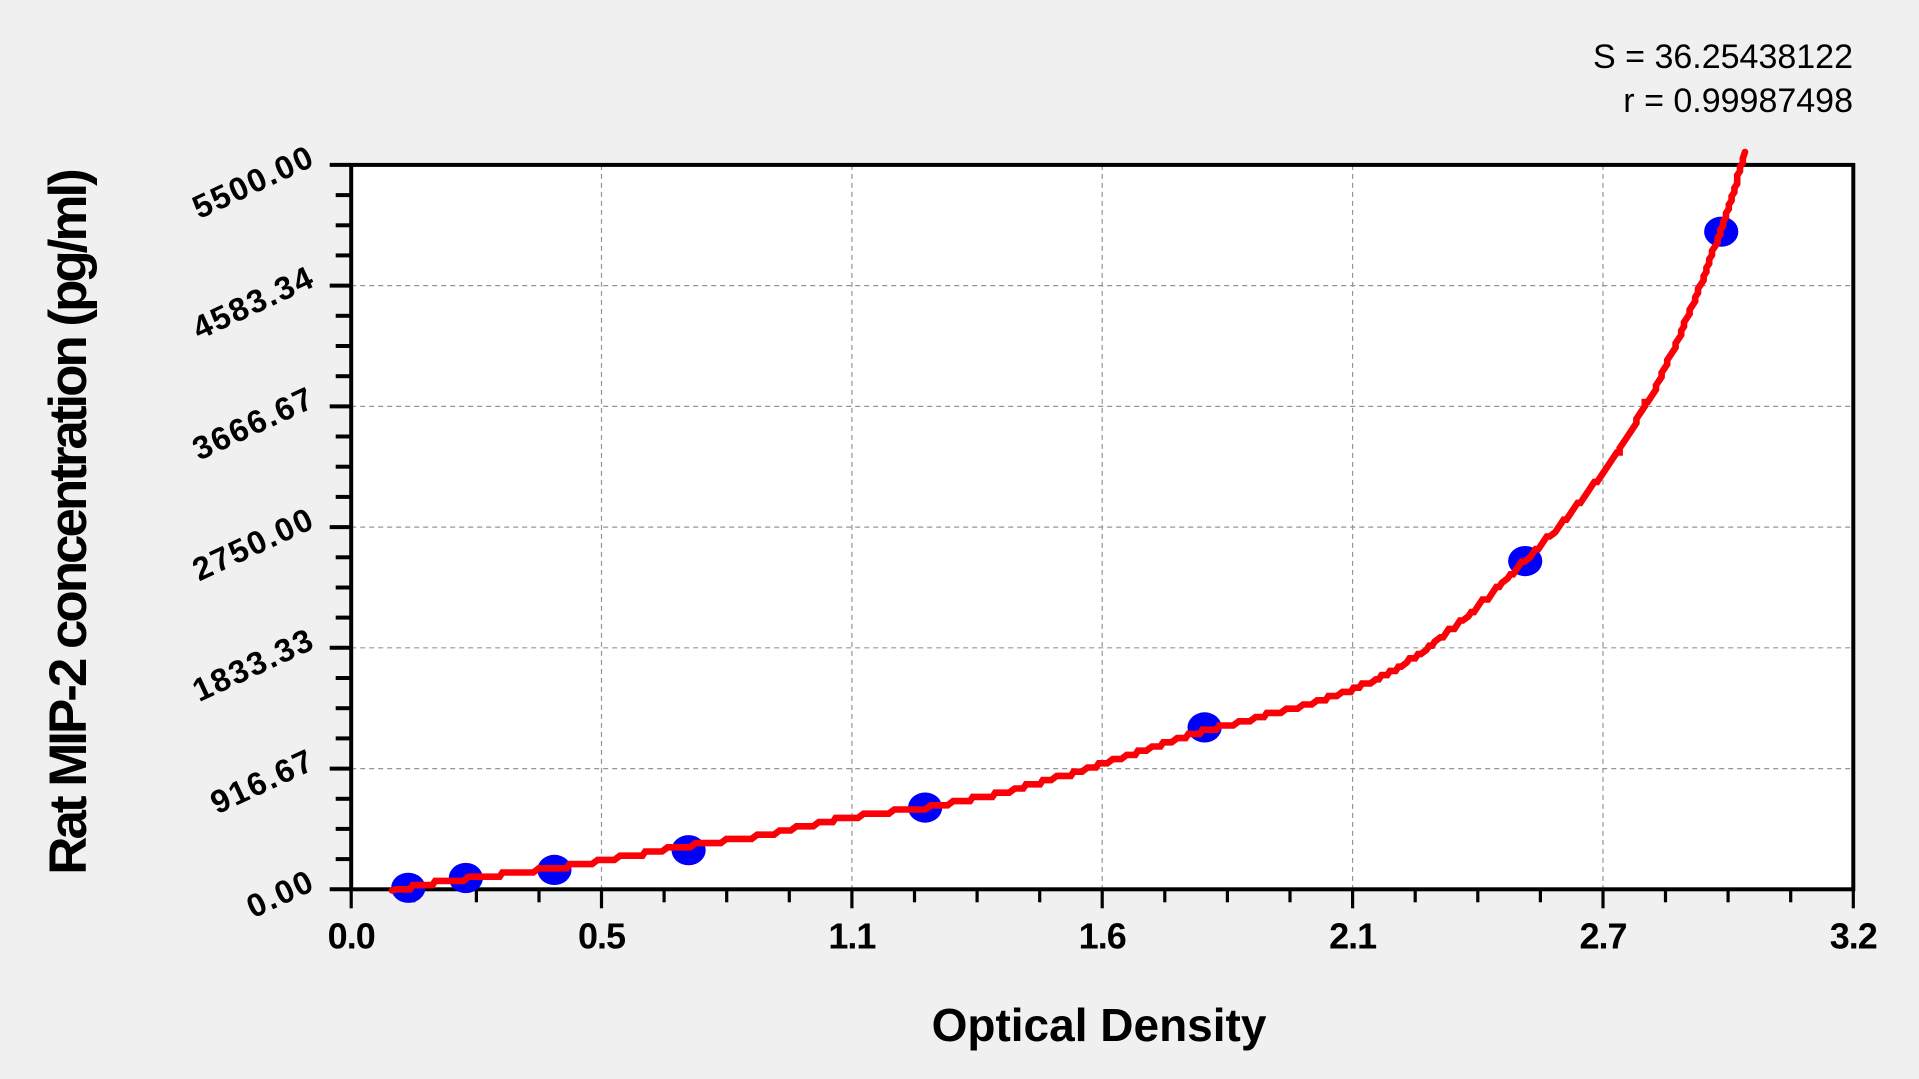 This screenshot has width=1919, height=1079. What do you see at coordinates (1602, 936) in the screenshot?
I see `svg-text: 2.7` at bounding box center [1602, 936].